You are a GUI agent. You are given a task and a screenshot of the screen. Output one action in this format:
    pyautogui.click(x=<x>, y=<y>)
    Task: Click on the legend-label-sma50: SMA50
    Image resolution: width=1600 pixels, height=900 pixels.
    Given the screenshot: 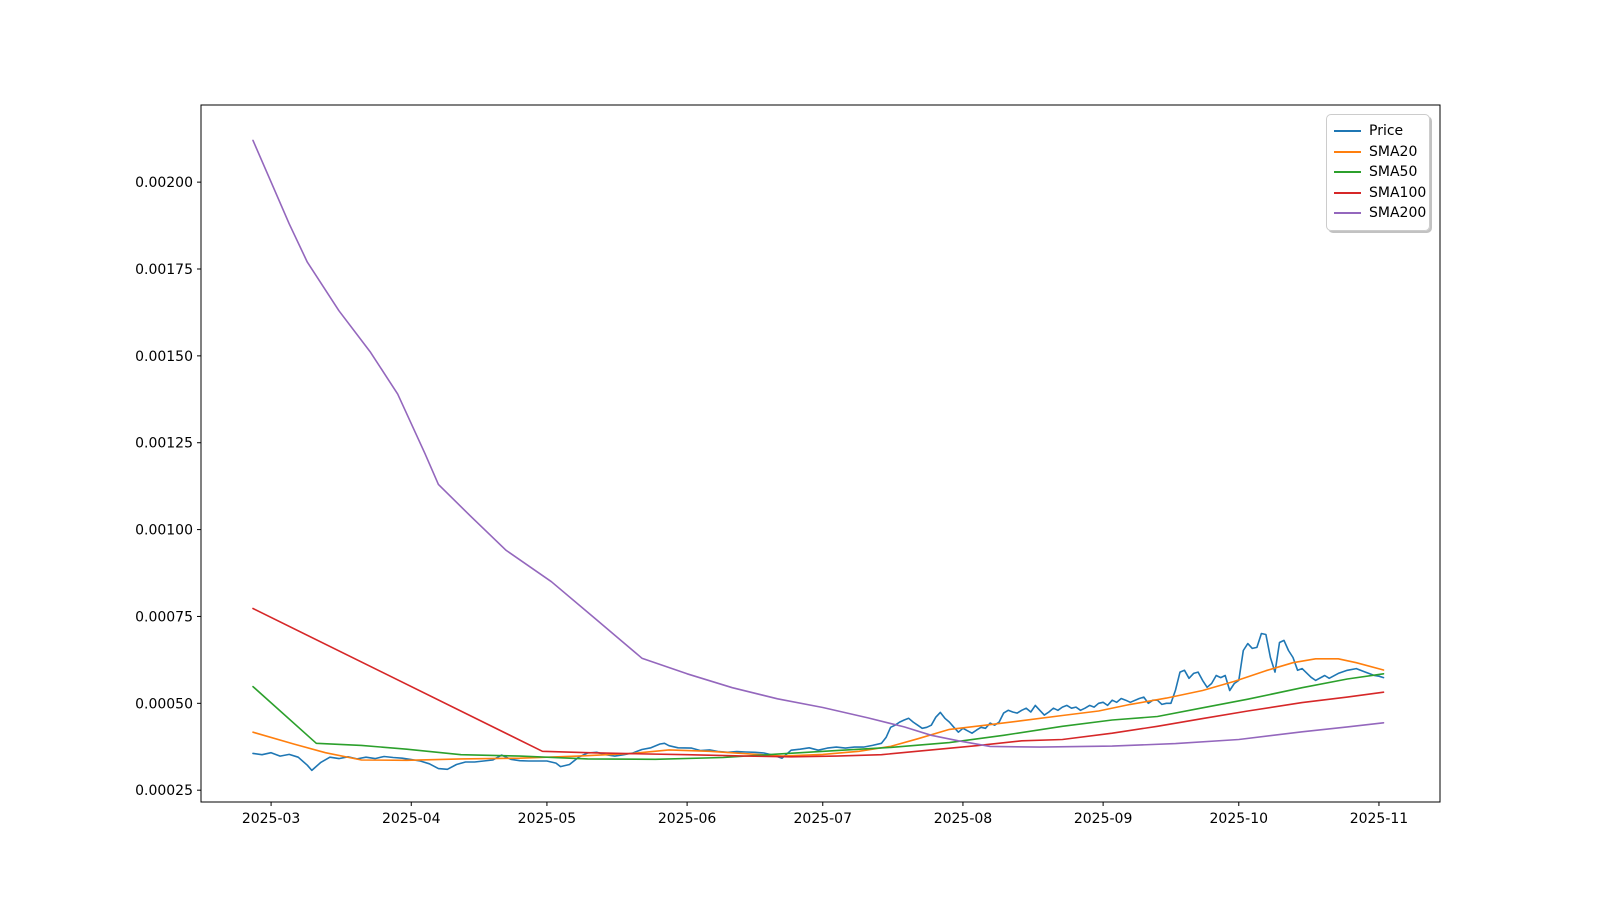 What is the action you would take?
    pyautogui.click(x=1393, y=172)
    